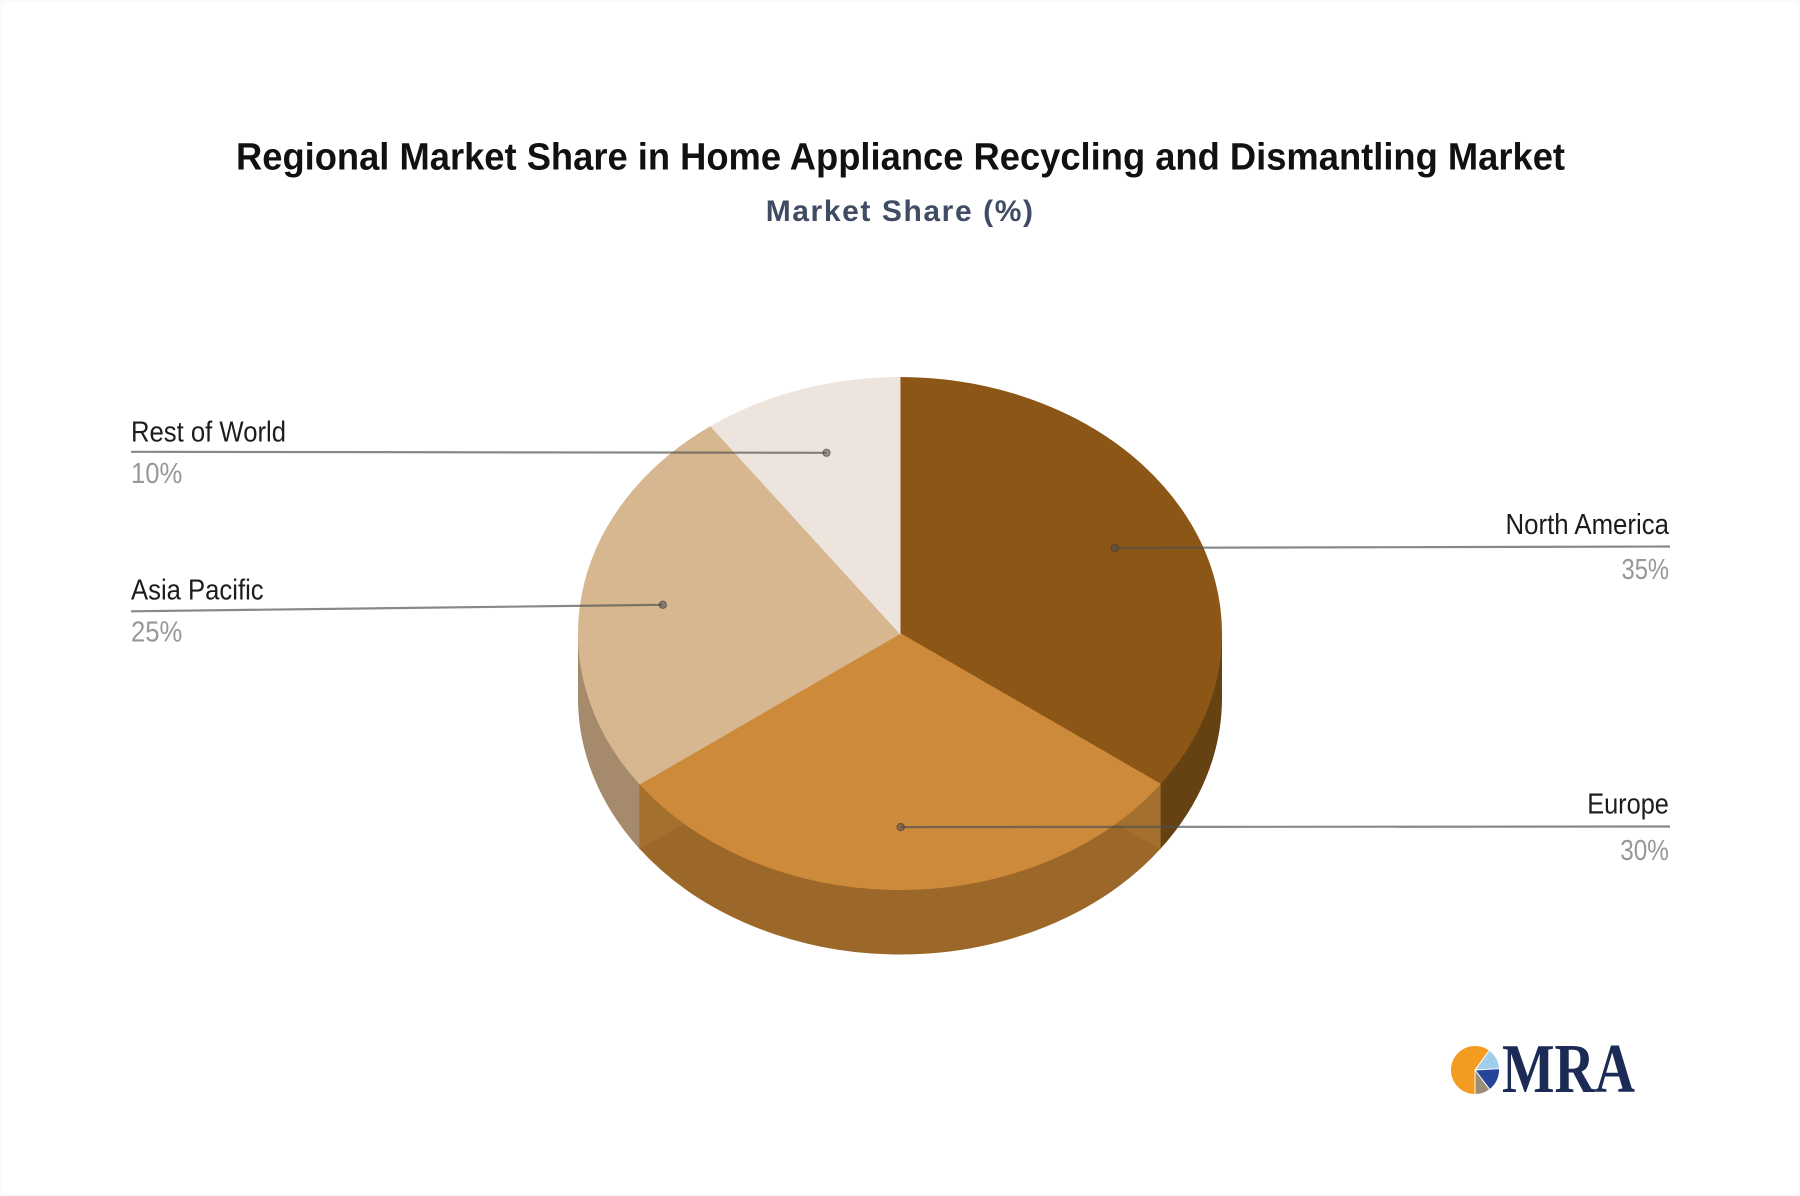 The image size is (1800, 1196). I want to click on svg-text: North America, so click(1588, 525).